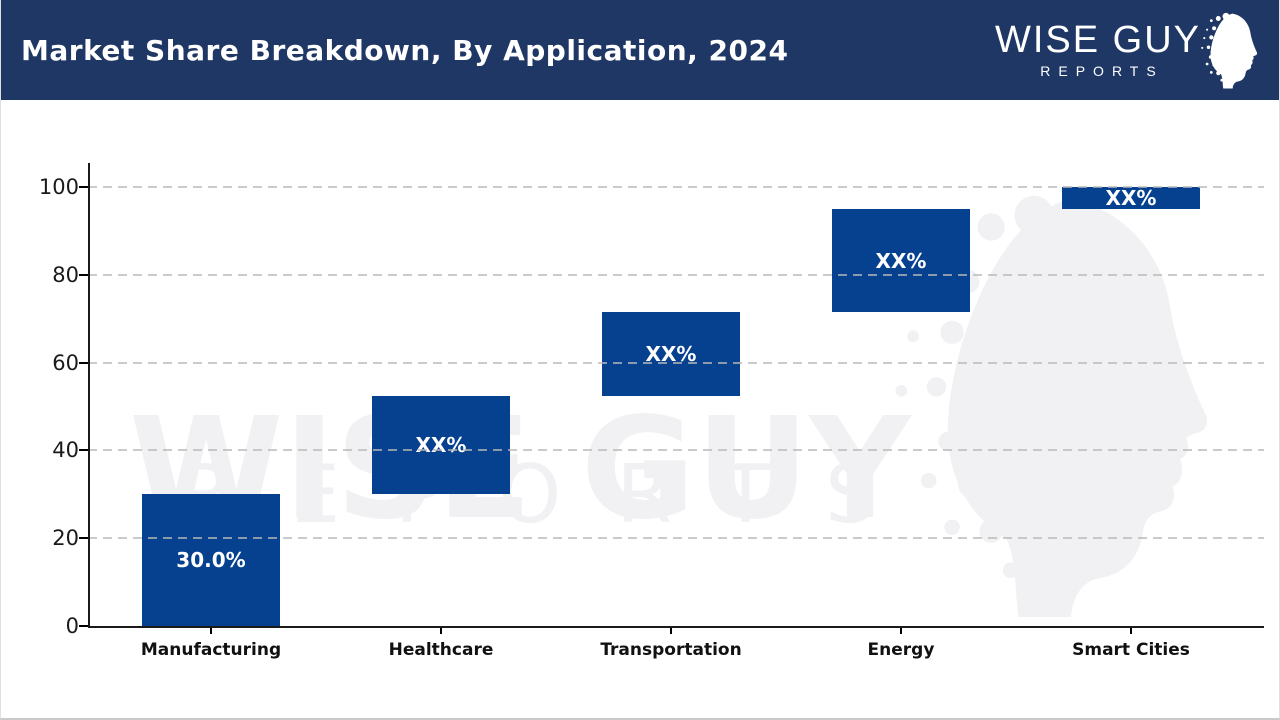  I want to click on bar-value-label-manufacturing: 30.0%, so click(211, 560).